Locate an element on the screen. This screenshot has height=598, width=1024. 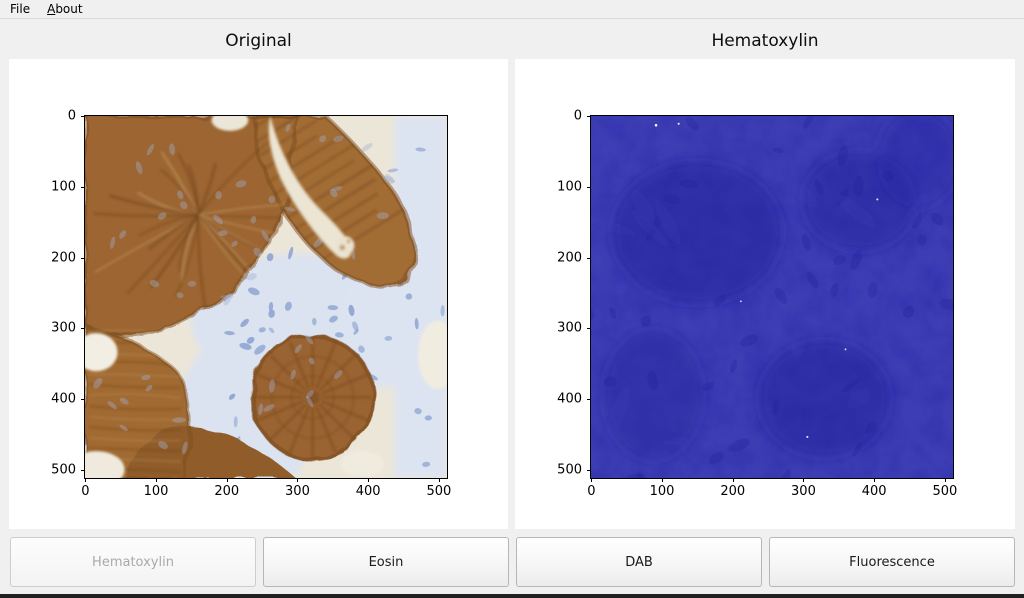
menu-item-about: About is located at coordinates (65, 9).